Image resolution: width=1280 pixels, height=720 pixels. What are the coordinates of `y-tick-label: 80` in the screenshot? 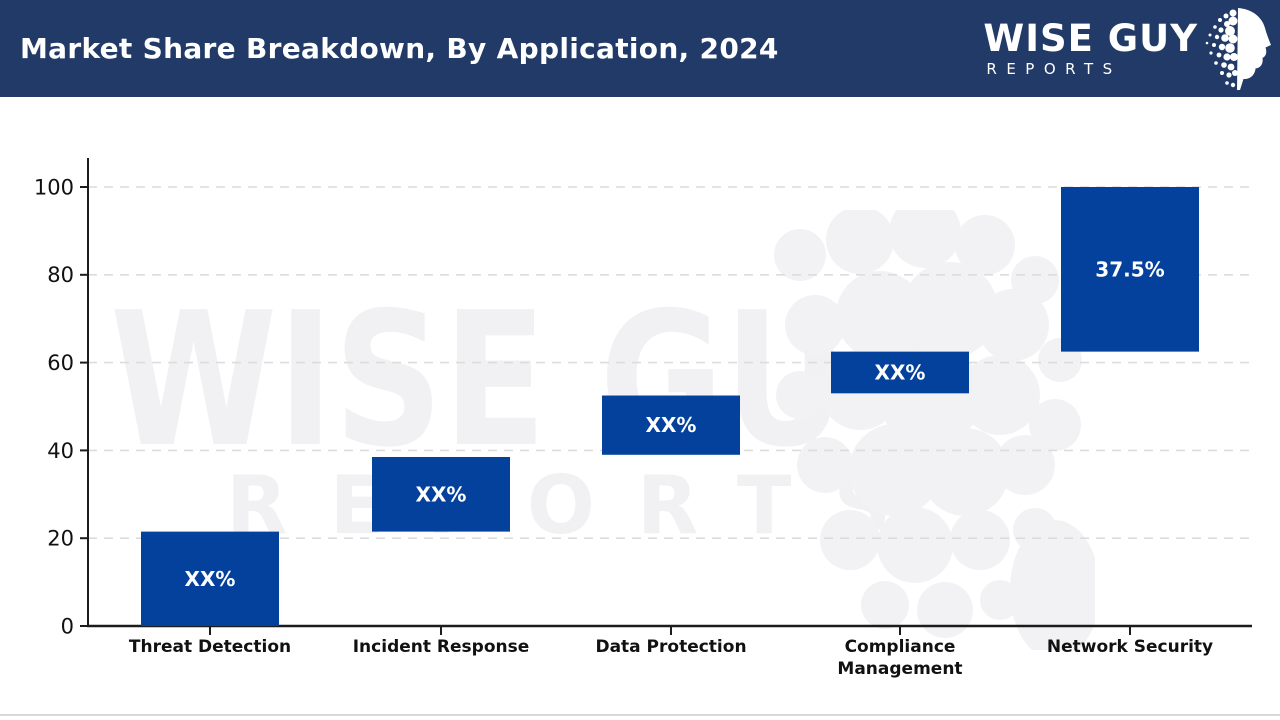 It's located at (60, 275).